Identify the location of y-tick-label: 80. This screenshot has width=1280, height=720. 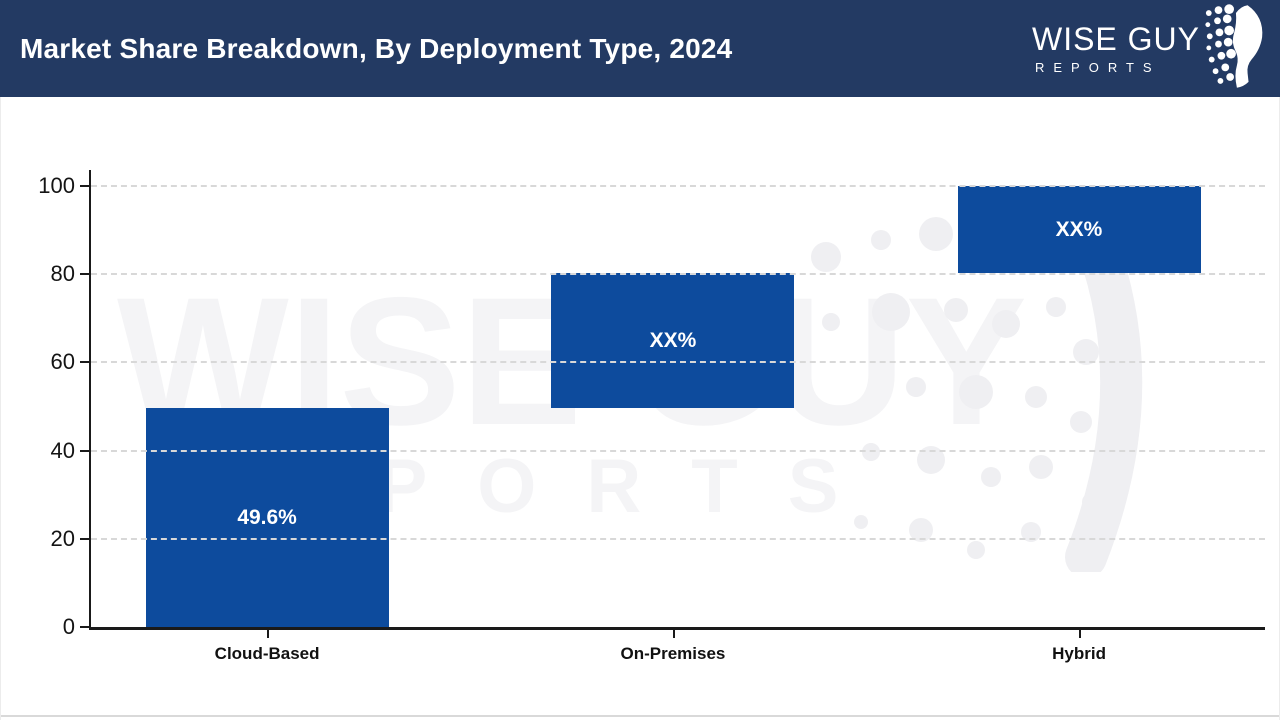
(62, 274).